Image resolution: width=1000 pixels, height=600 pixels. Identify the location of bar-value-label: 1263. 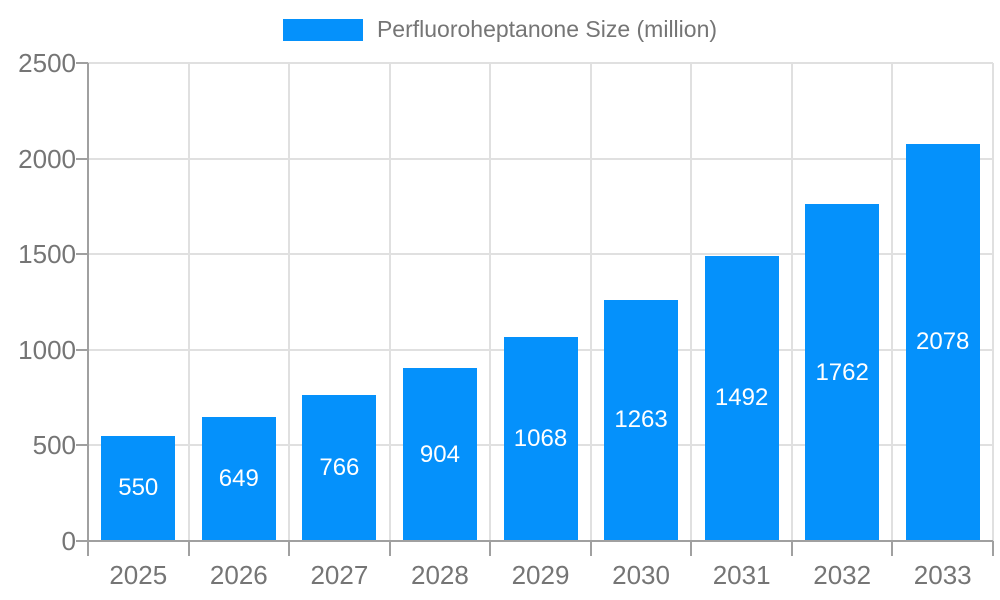
(641, 420).